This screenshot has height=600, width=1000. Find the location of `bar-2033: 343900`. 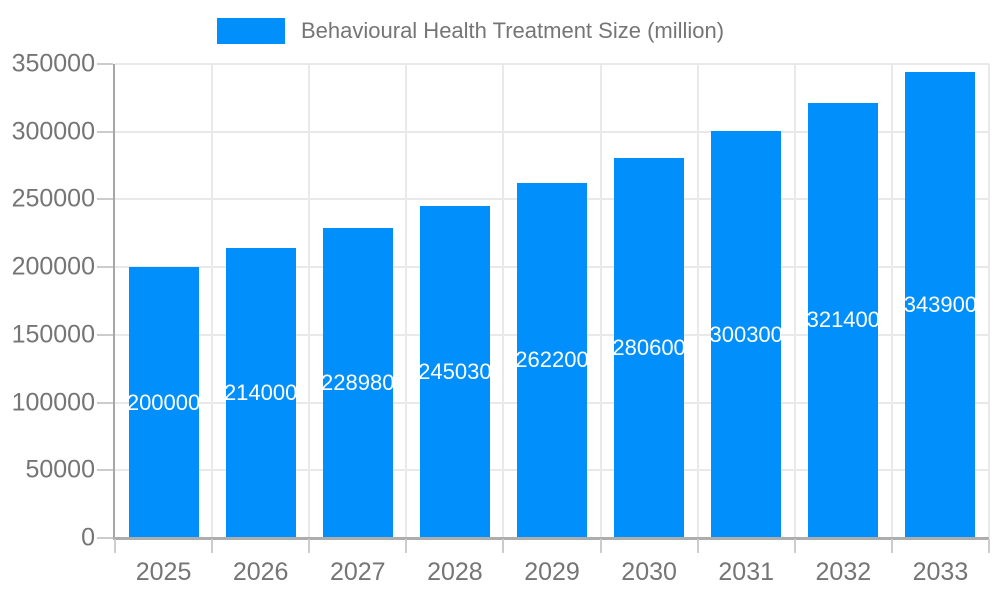

bar-2033: 343900 is located at coordinates (940, 305).